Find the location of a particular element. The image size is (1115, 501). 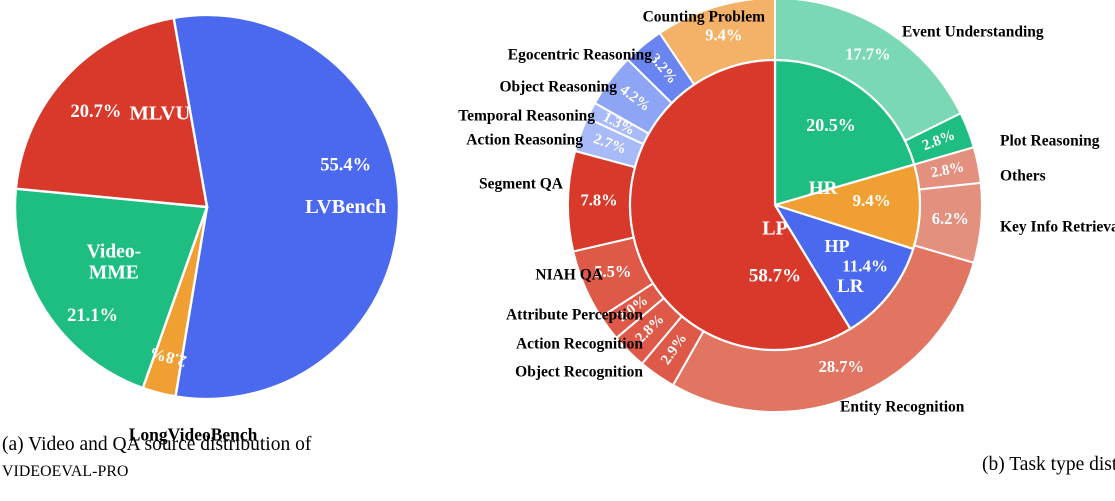

pie-a-category-label: MME is located at coordinates (114, 272).